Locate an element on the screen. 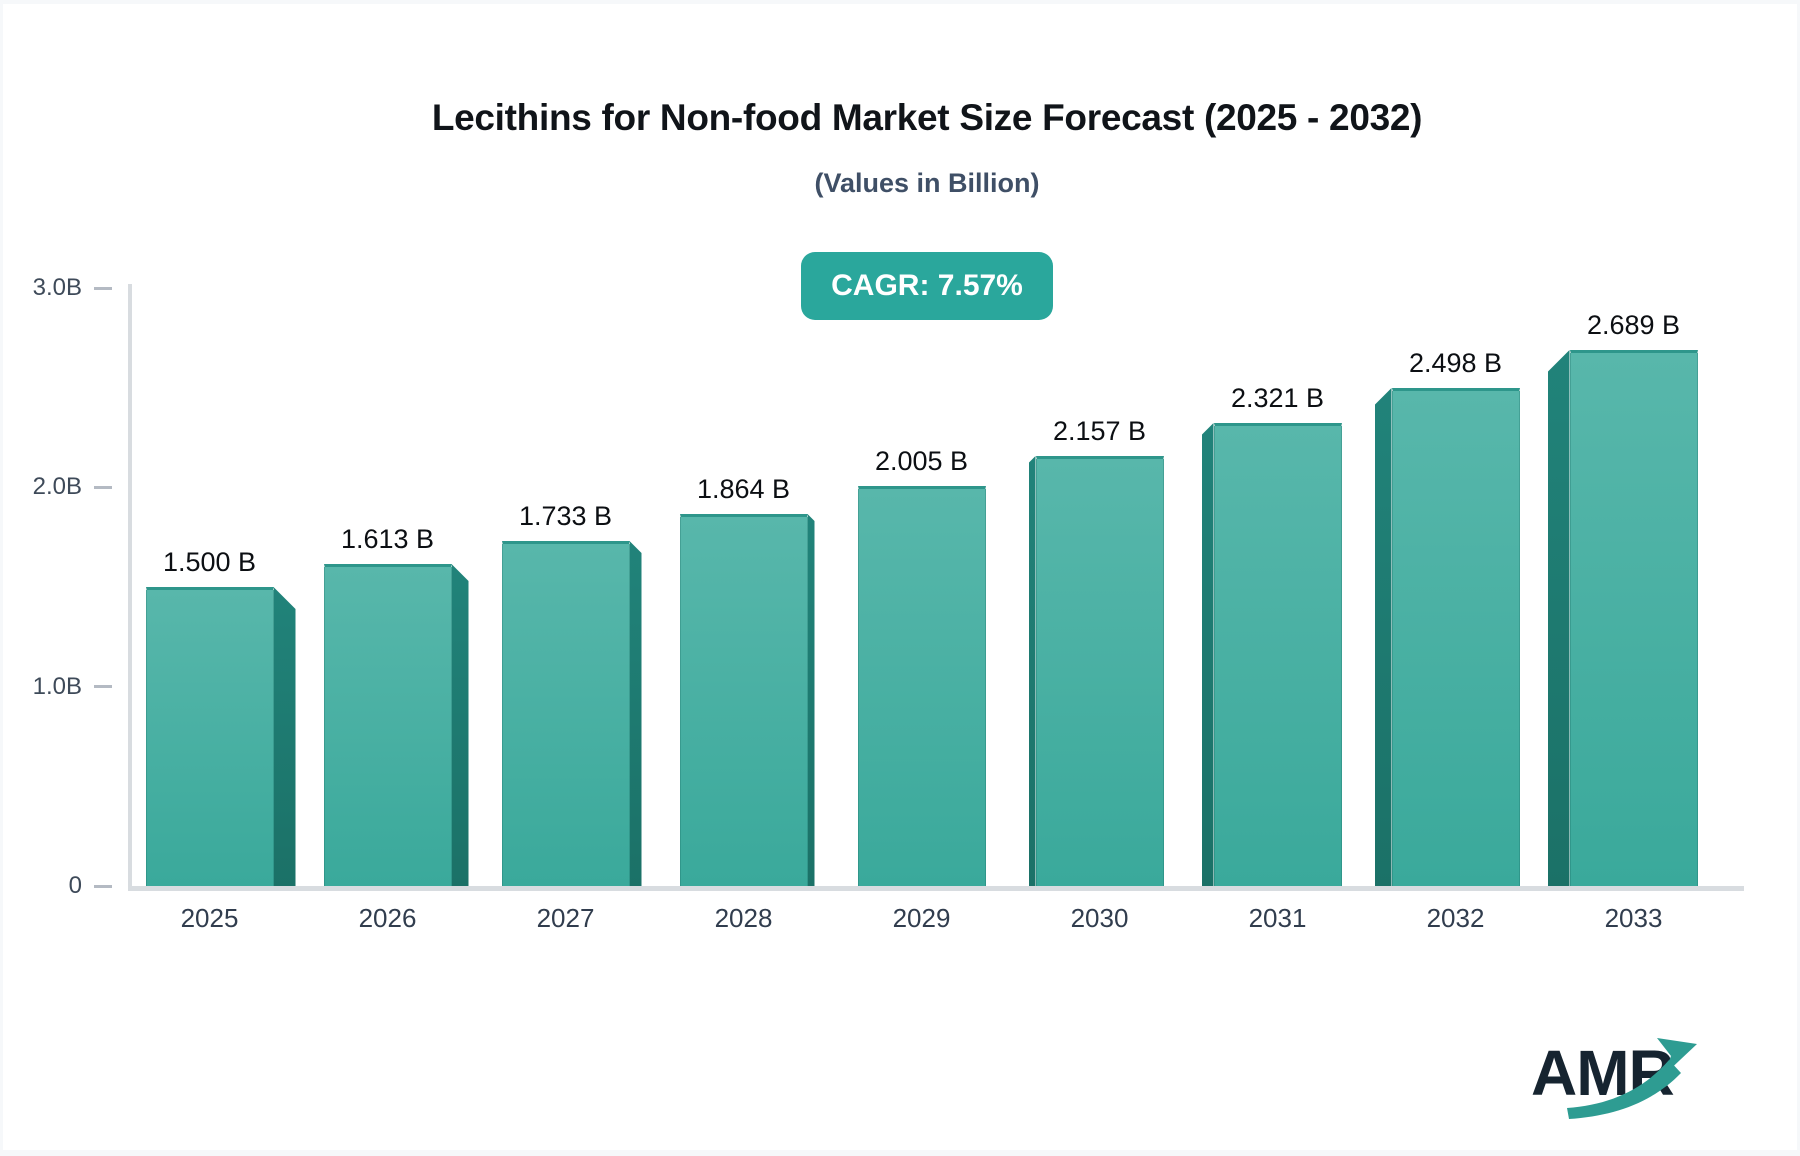  bar-side-2026 is located at coordinates (460, 725).